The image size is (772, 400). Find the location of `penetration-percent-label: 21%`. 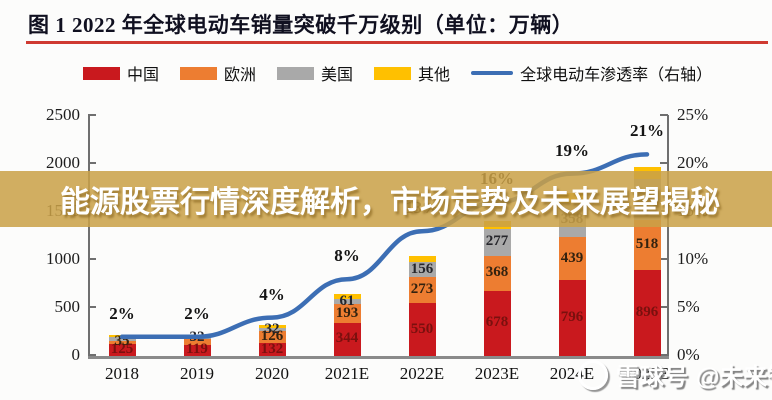

penetration-percent-label: 21% is located at coordinates (647, 131).